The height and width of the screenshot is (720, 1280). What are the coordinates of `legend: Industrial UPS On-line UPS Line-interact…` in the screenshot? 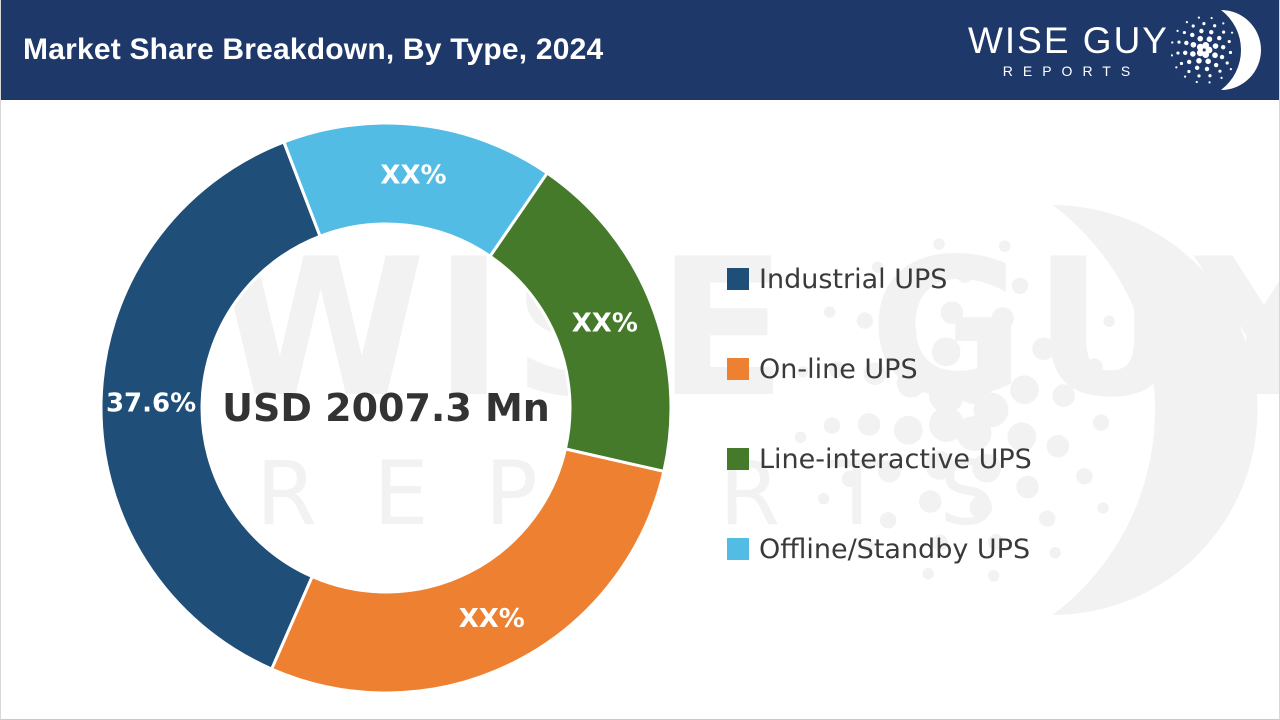 It's located at (879, 442).